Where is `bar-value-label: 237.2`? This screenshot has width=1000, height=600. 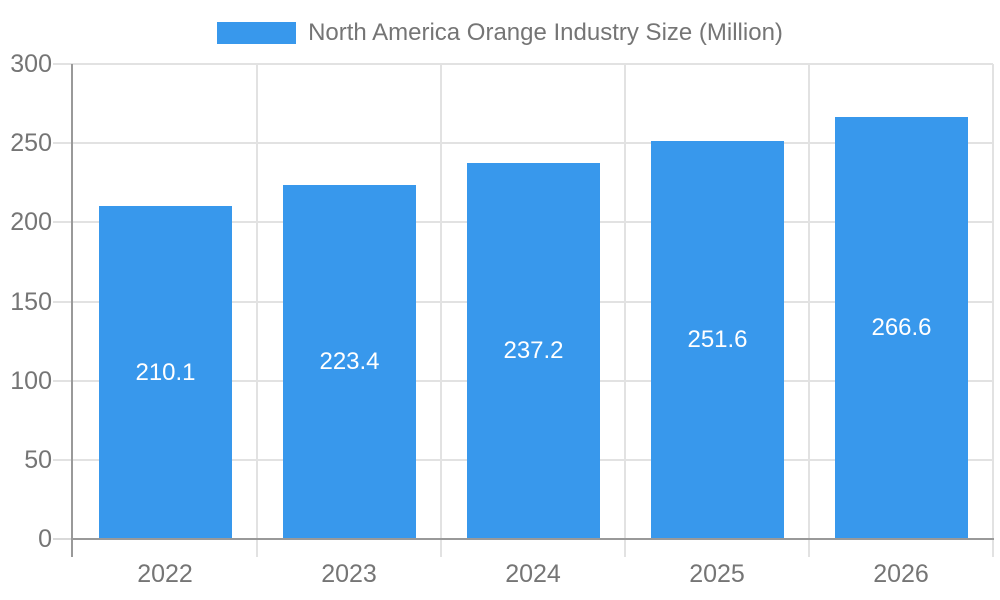
bar-value-label: 237.2 is located at coordinates (533, 350).